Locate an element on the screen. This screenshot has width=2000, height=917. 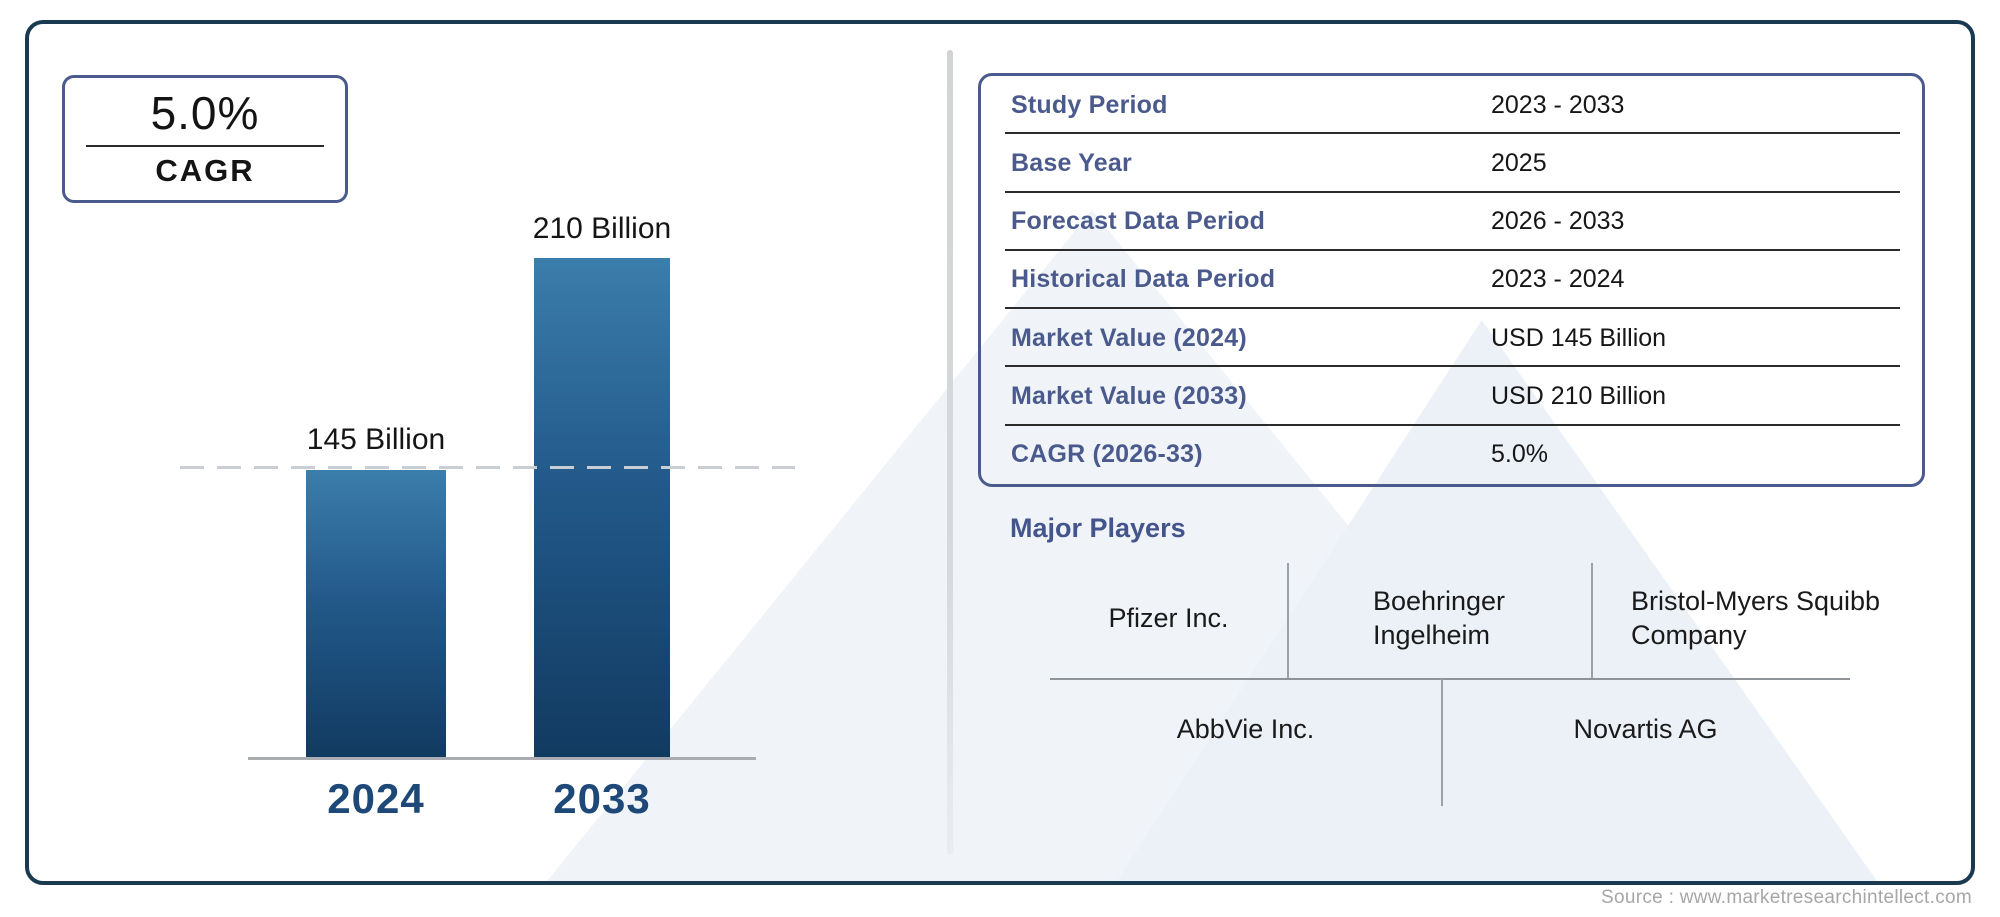
player-name: Boehringer Ingelheim is located at coordinates (1439, 618).